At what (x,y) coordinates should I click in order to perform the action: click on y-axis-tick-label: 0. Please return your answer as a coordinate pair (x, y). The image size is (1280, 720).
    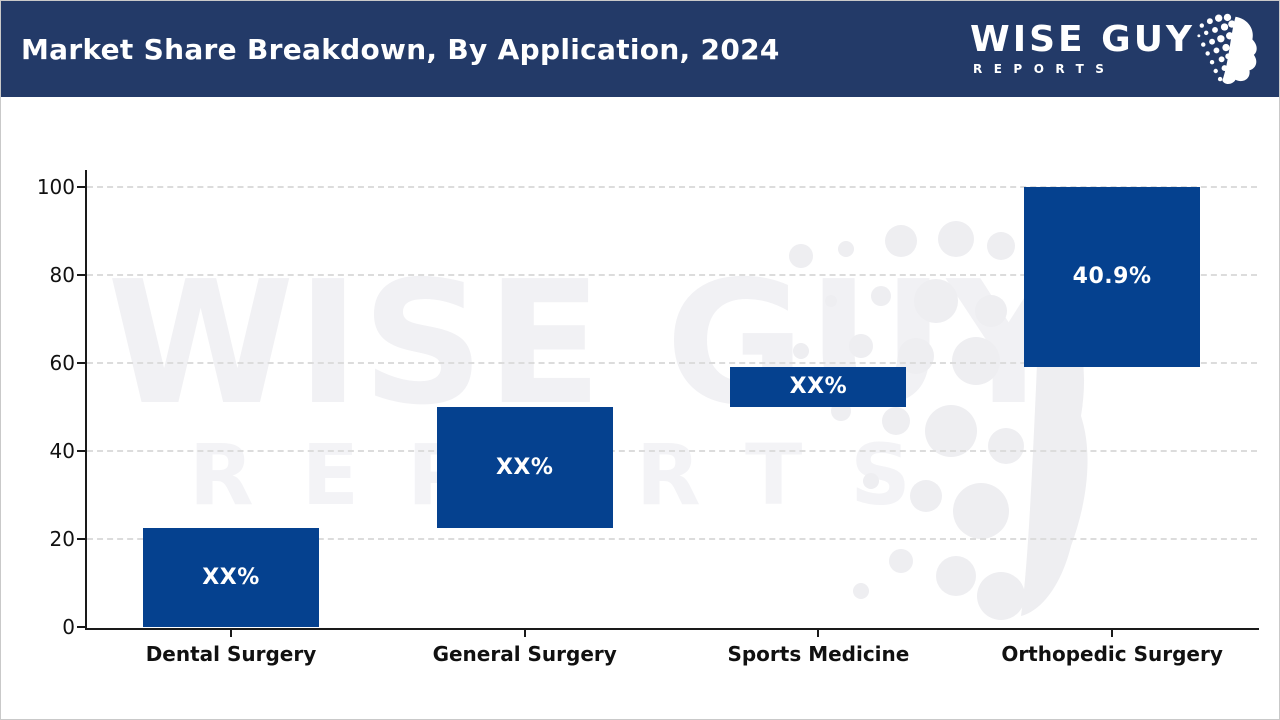
    Looking at the image, I should click on (68, 627).